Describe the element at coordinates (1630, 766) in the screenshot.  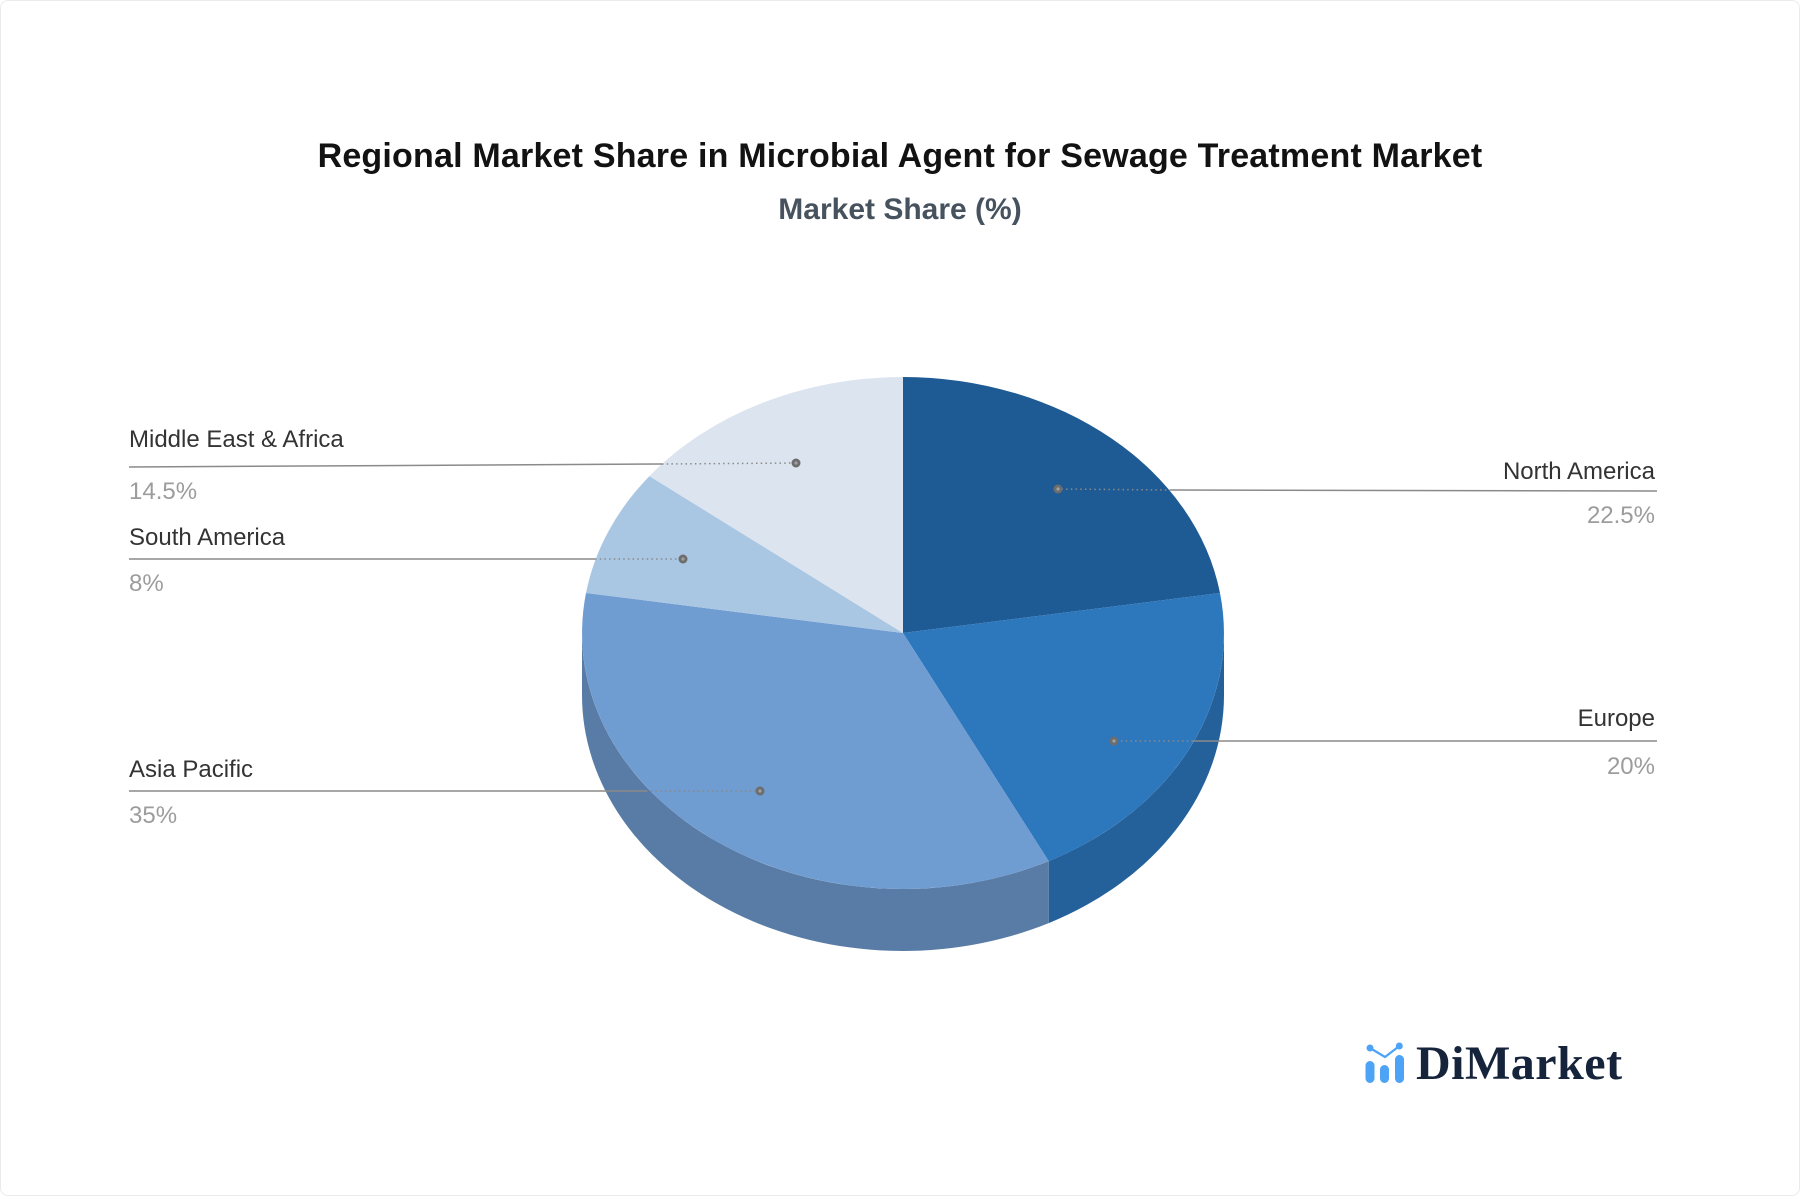
I see `slice-value: 20%` at that location.